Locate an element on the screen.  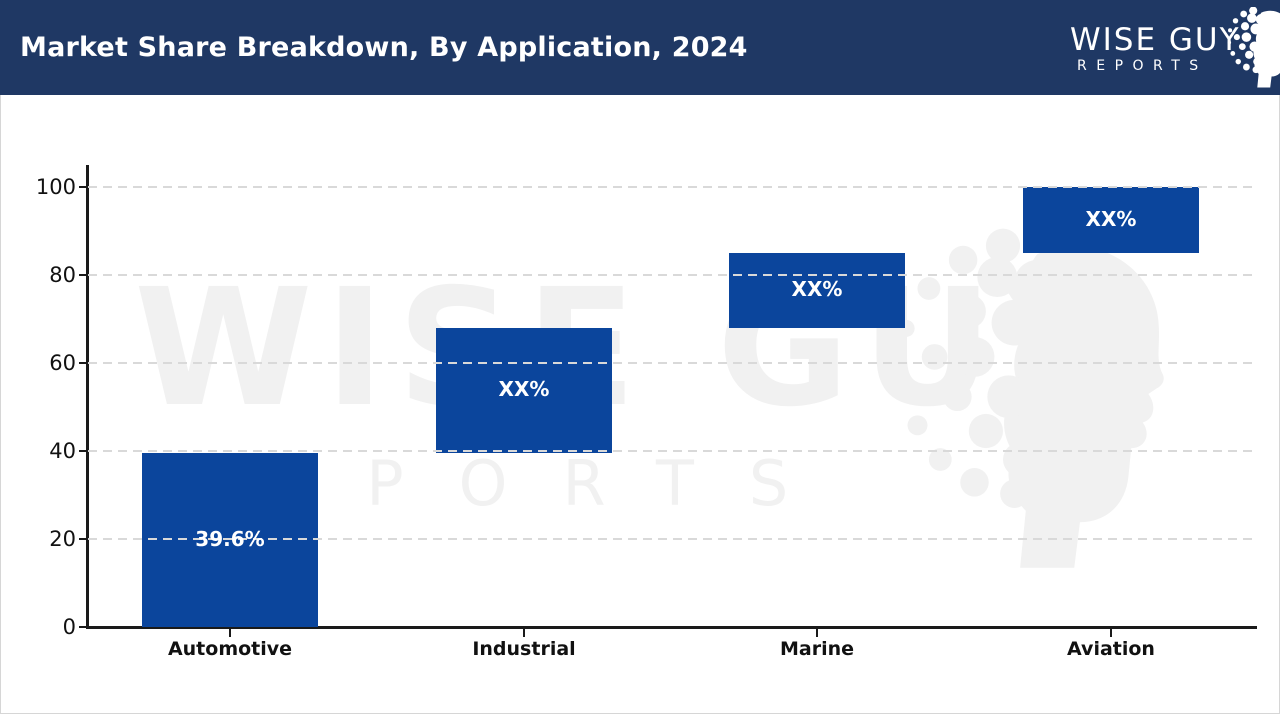
x-axis-category-label: Aviation is located at coordinates (1111, 649).